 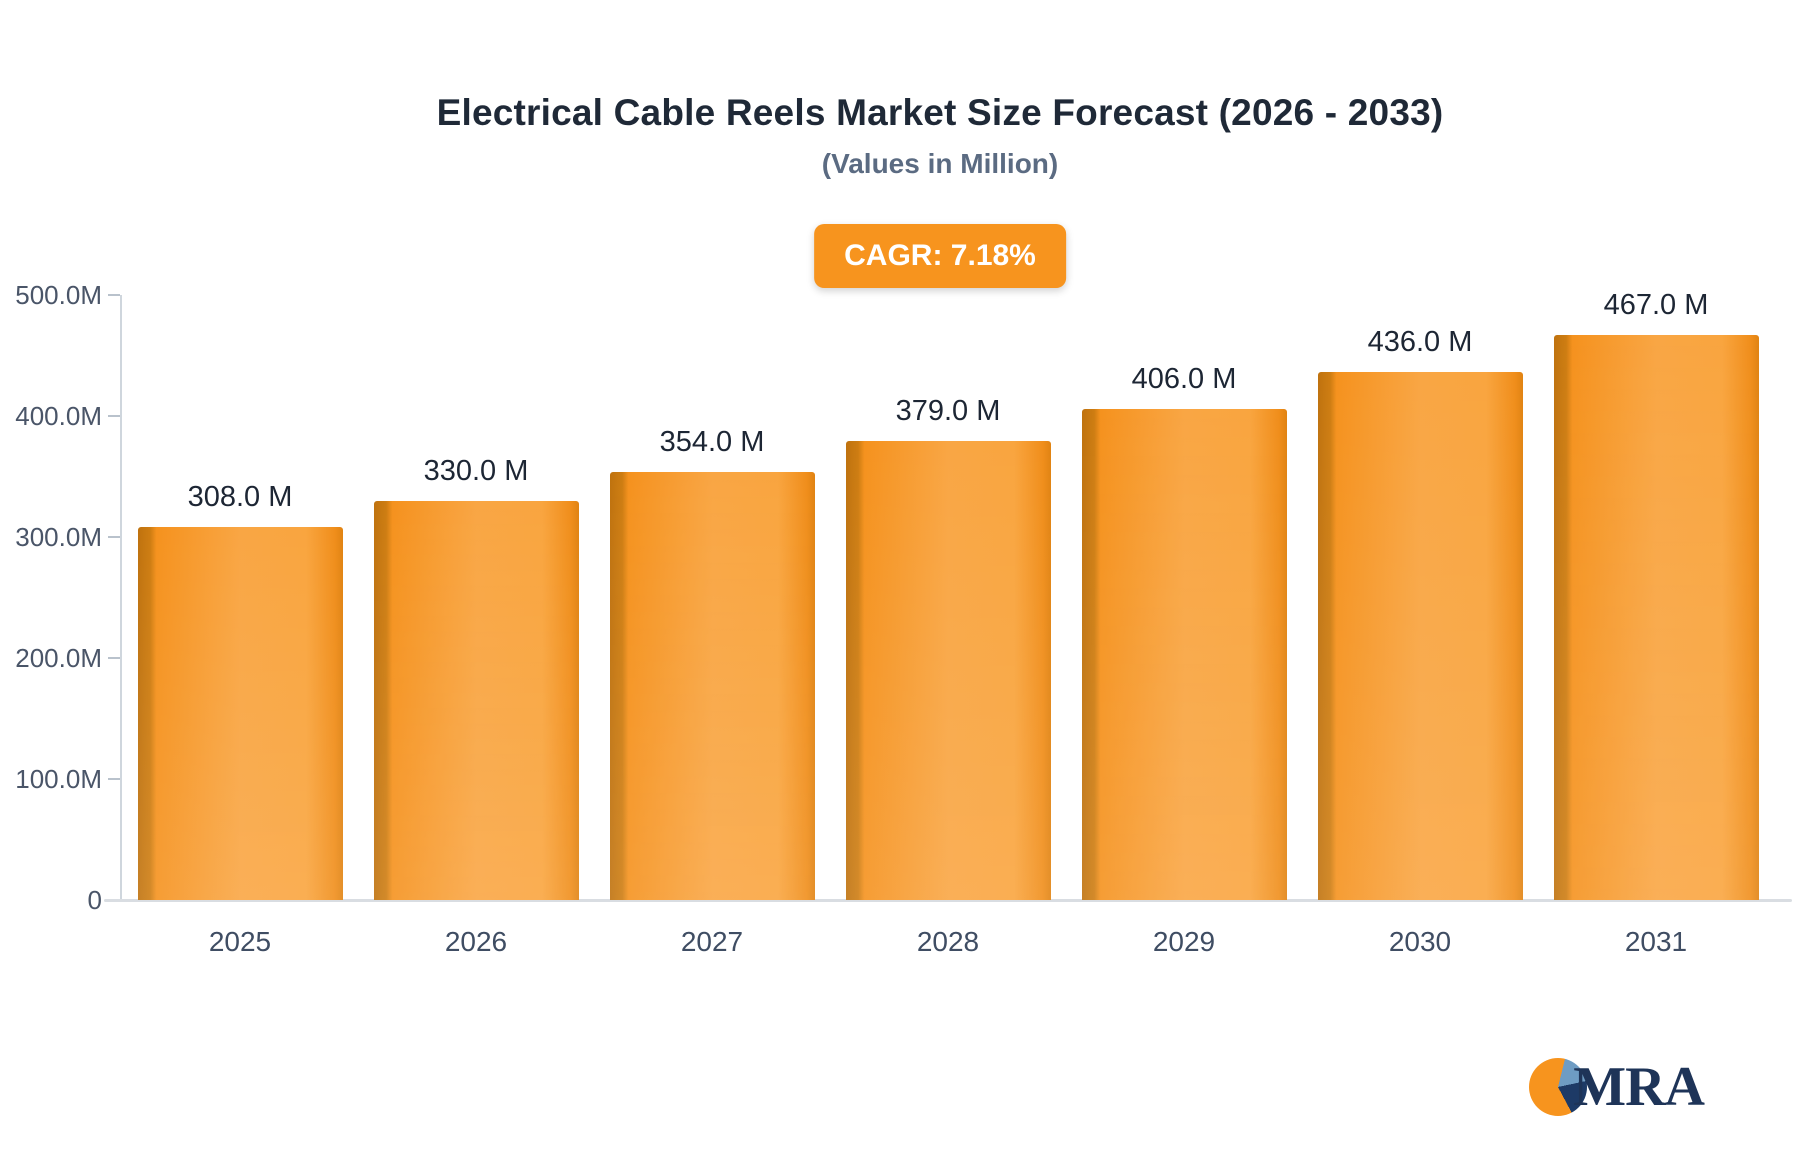 What do you see at coordinates (58, 416) in the screenshot?
I see `y-axis-label: 400.0M` at bounding box center [58, 416].